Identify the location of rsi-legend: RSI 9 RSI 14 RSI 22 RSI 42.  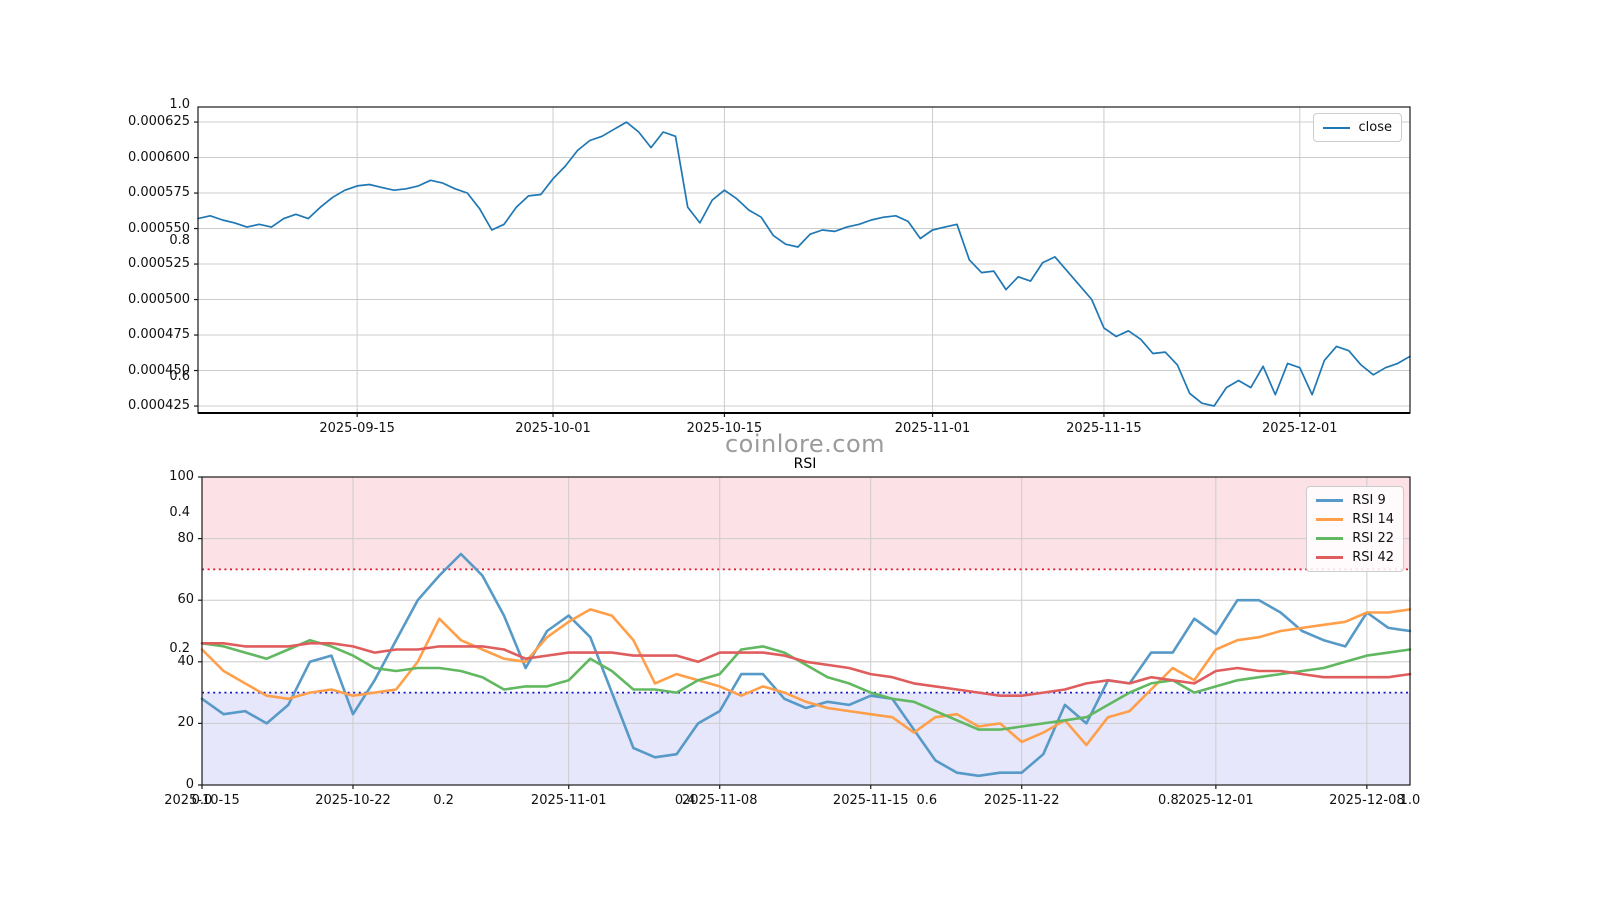
(1355, 529).